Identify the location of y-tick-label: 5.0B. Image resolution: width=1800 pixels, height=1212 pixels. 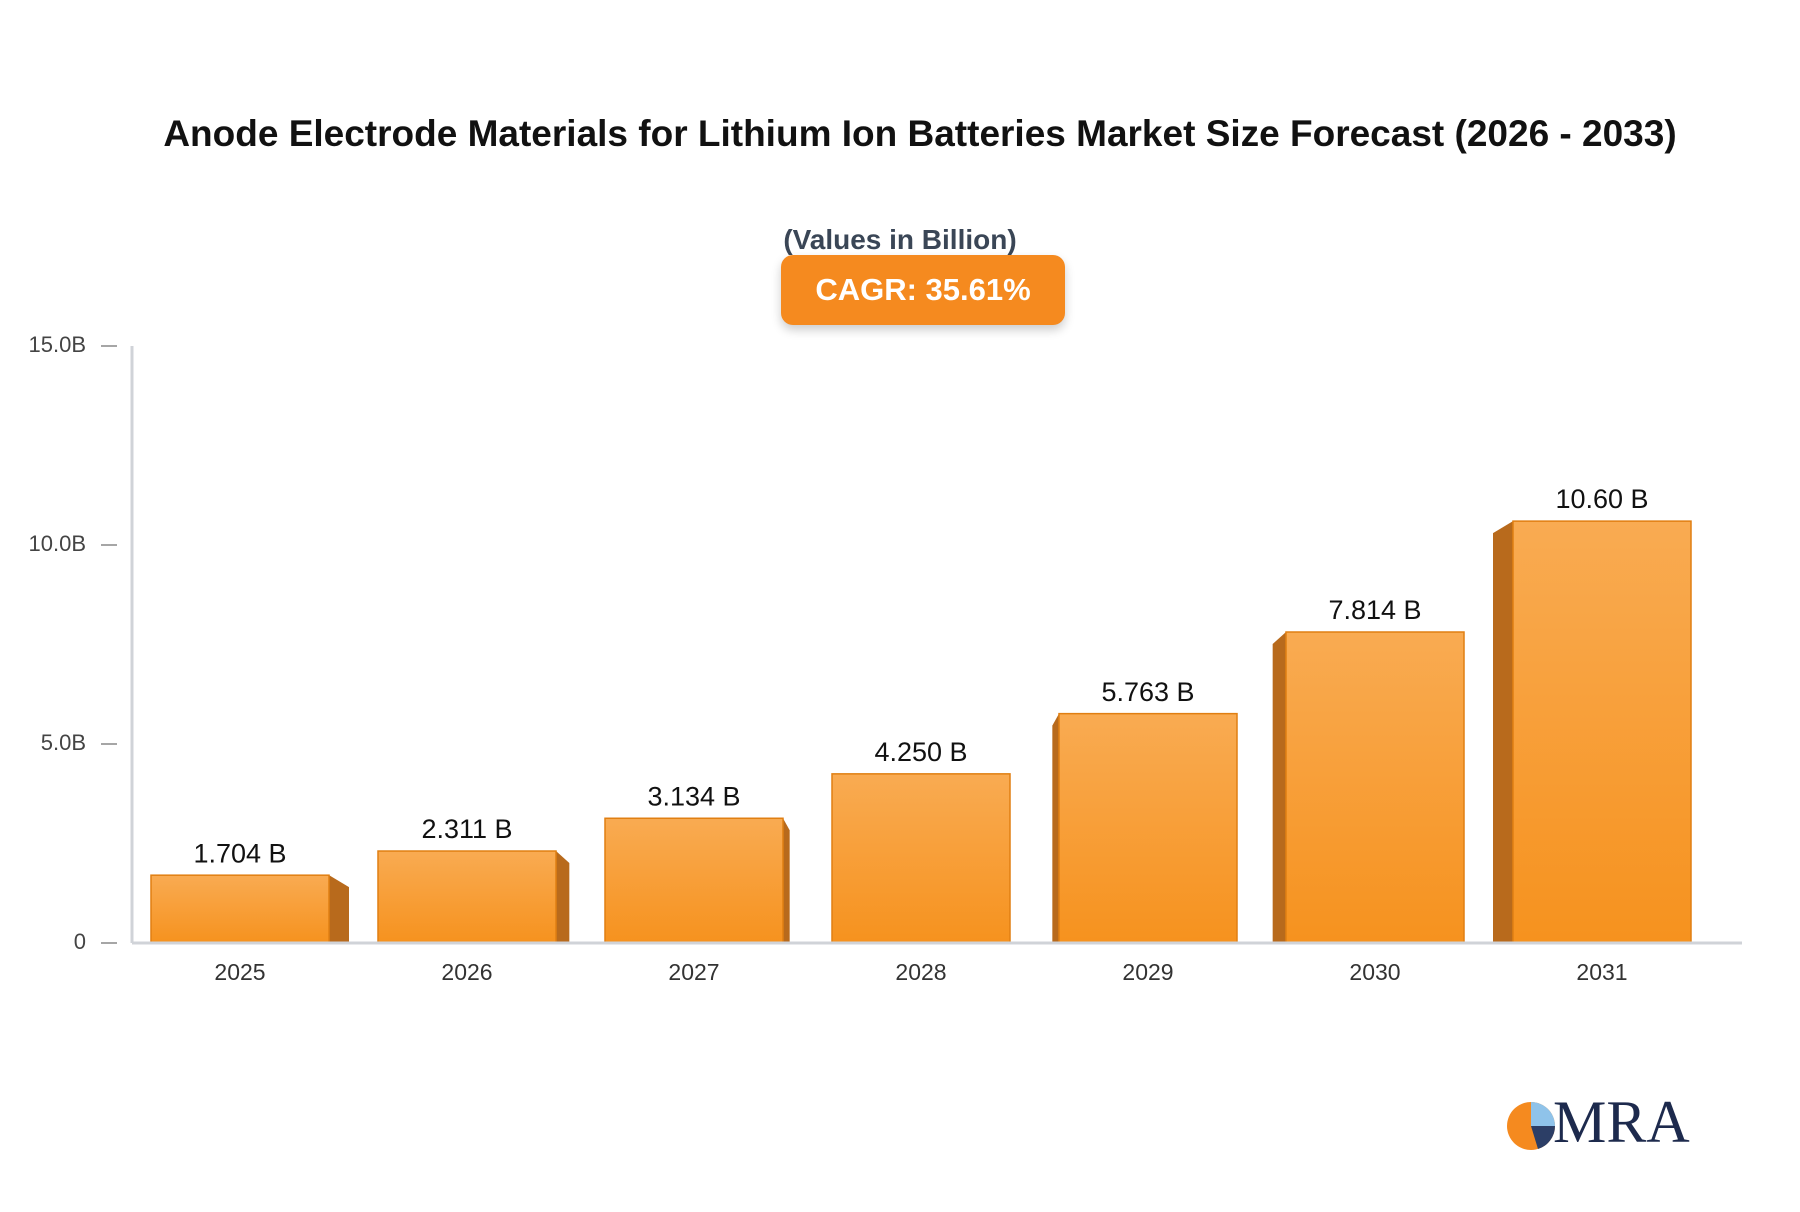
(63, 742).